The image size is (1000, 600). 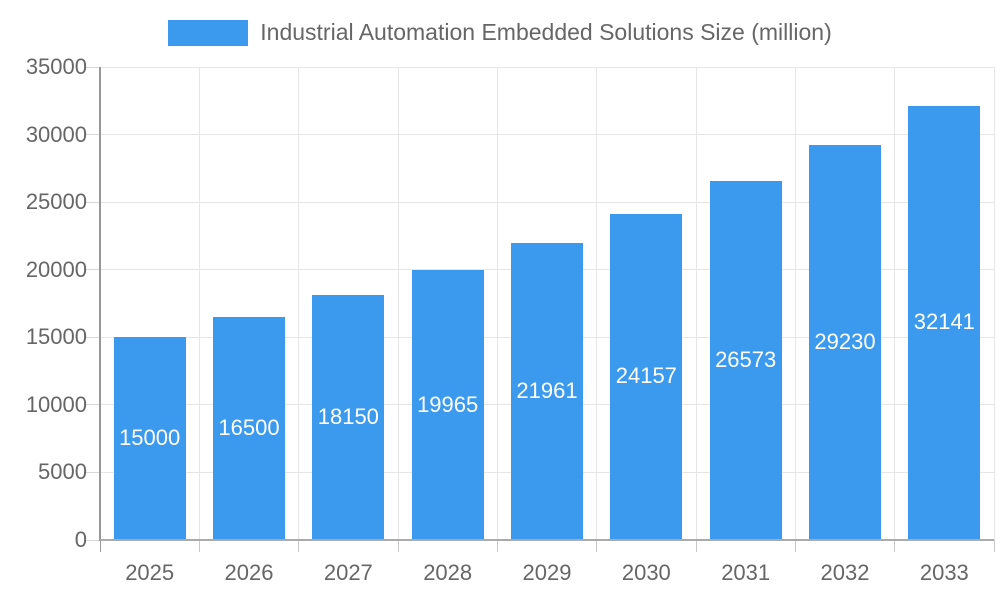 I want to click on legend-swatch, so click(x=208, y=32).